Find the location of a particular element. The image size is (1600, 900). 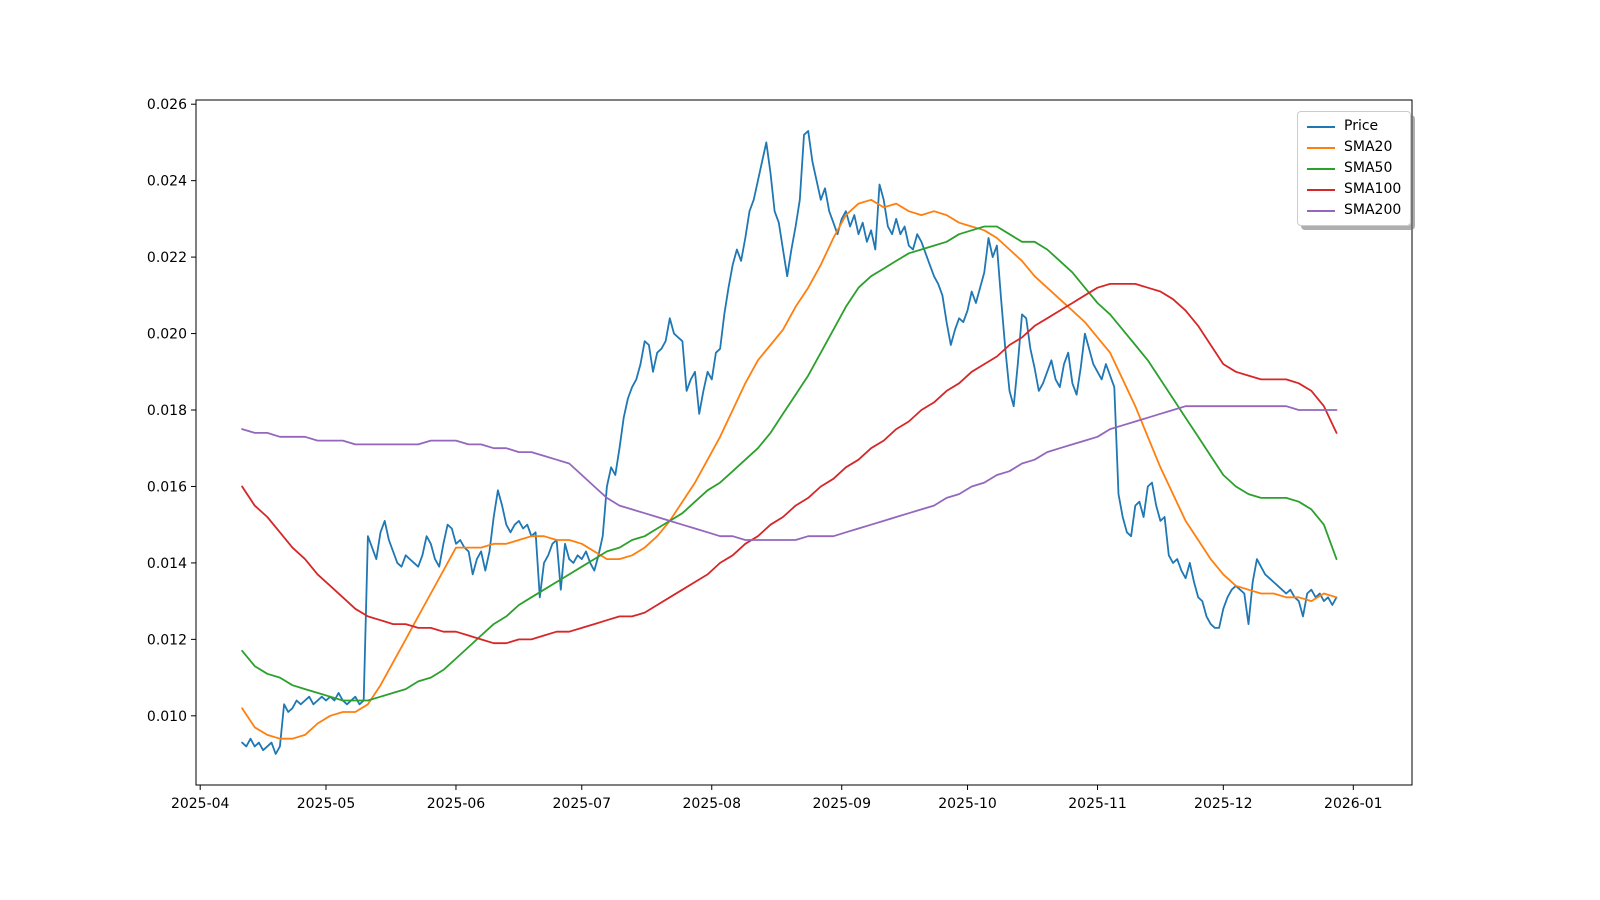

legend-entry-price: Price is located at coordinates (1354, 126).